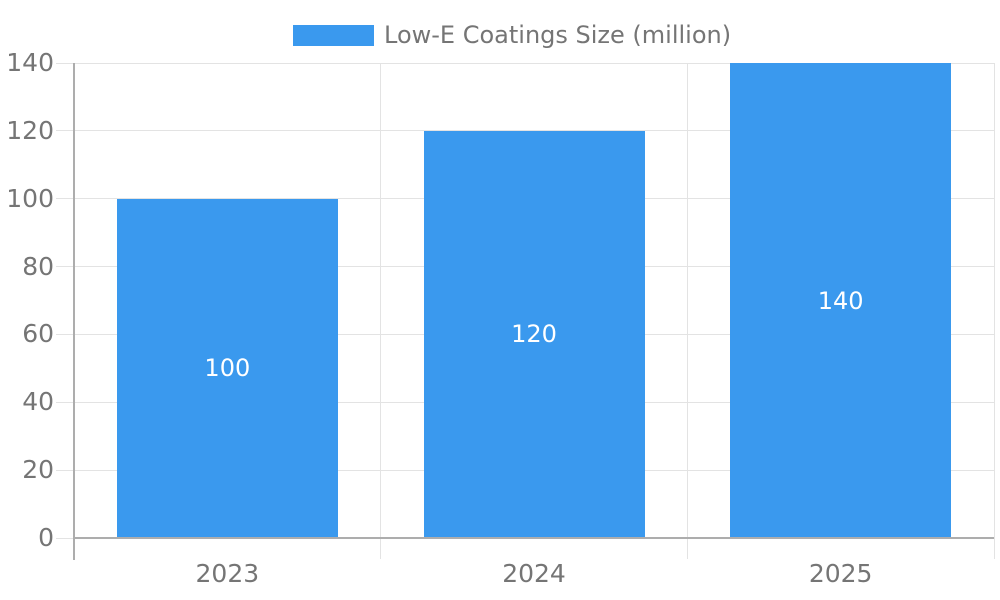 Image resolution: width=1000 pixels, height=600 pixels. I want to click on legend-item: Low-E Coatings Size (million), so click(512, 35).